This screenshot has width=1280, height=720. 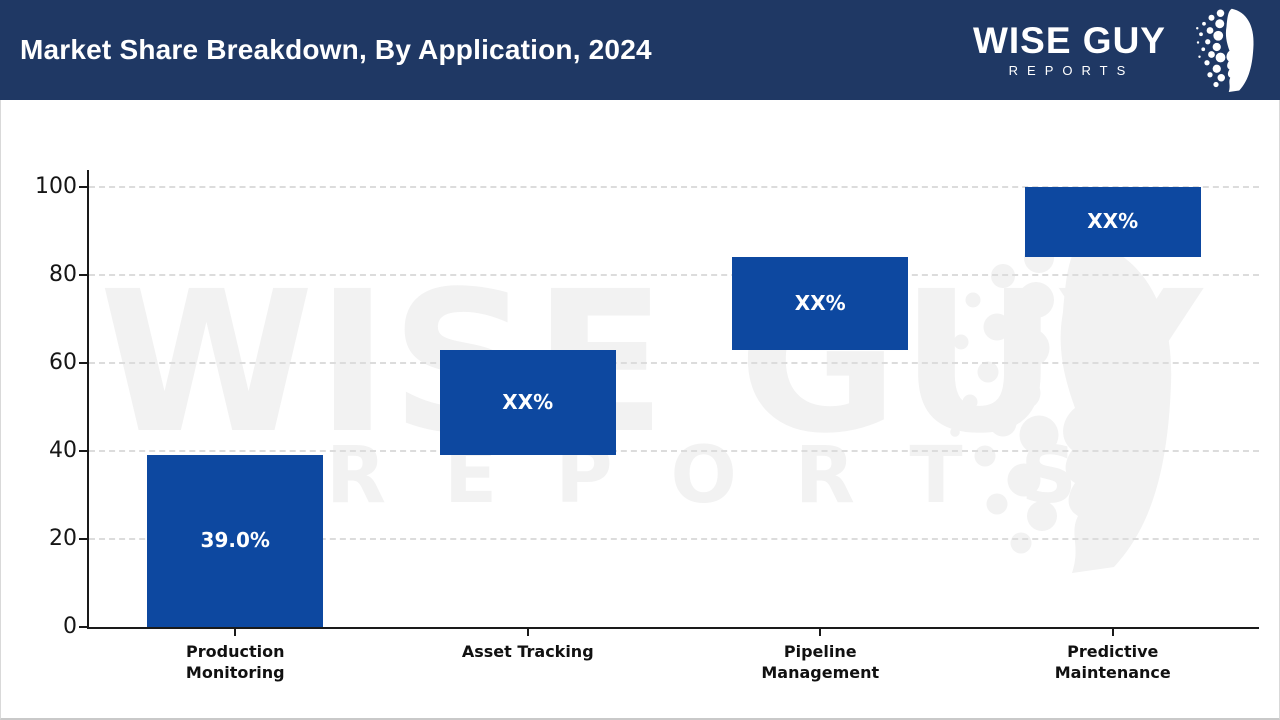 What do you see at coordinates (527, 651) in the screenshot?
I see `x-axis-label-asset-tracking: Asset Tracking` at bounding box center [527, 651].